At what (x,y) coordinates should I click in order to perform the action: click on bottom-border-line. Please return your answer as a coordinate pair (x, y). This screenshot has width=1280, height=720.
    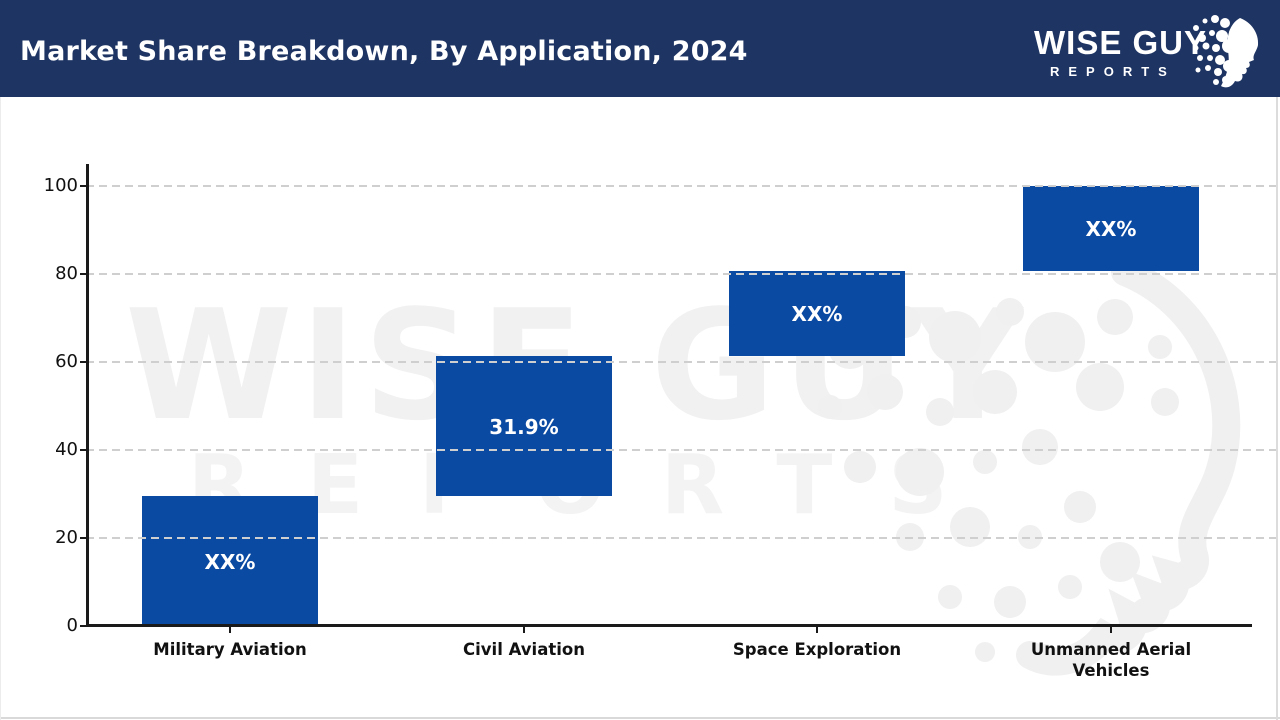
    Looking at the image, I should click on (640, 718).